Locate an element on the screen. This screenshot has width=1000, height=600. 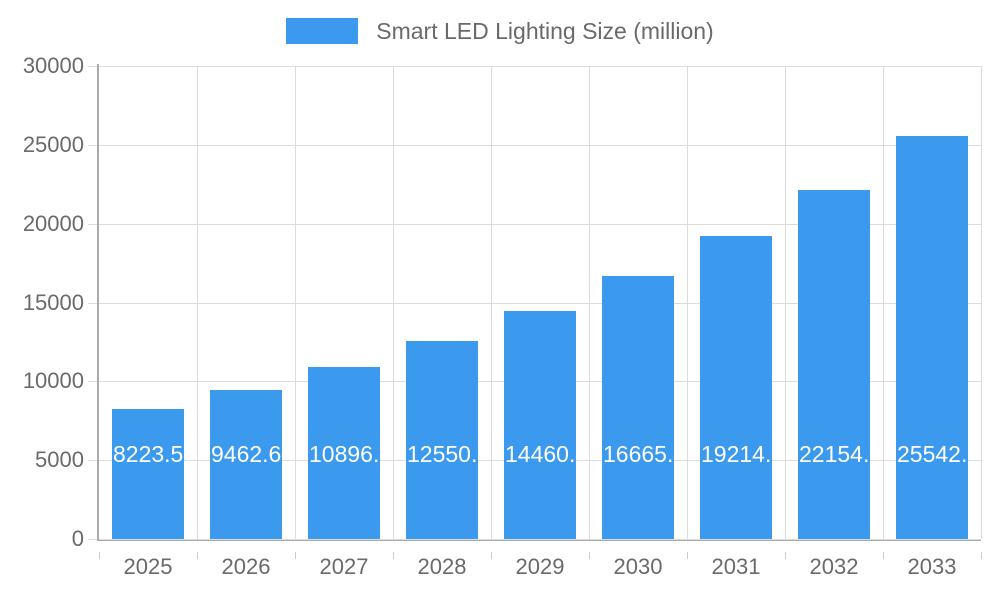
x-axis-tick-label: 2025 is located at coordinates (148, 566).